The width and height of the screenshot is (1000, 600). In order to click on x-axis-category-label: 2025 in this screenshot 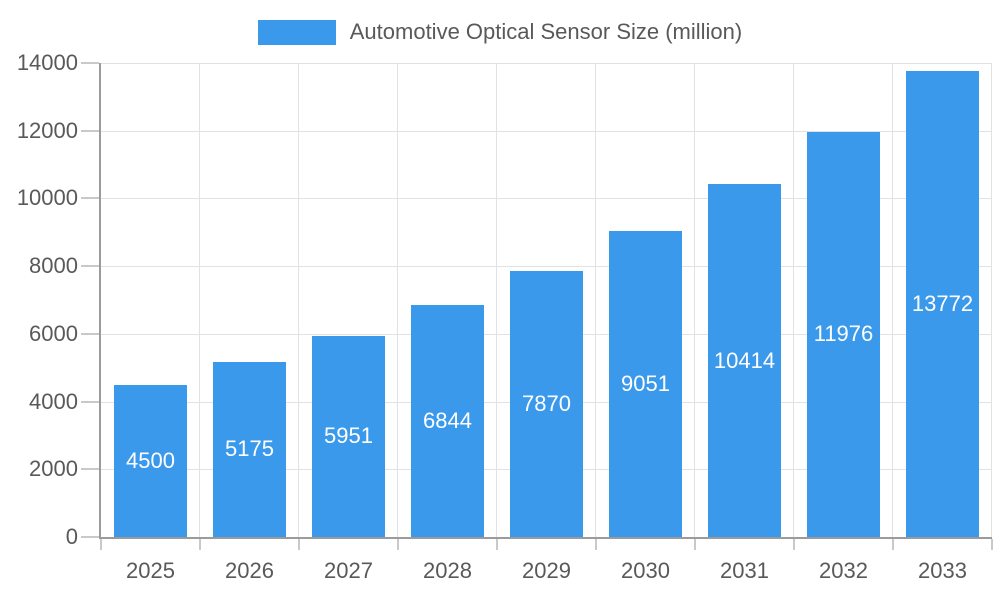, I will do `click(150, 570)`.